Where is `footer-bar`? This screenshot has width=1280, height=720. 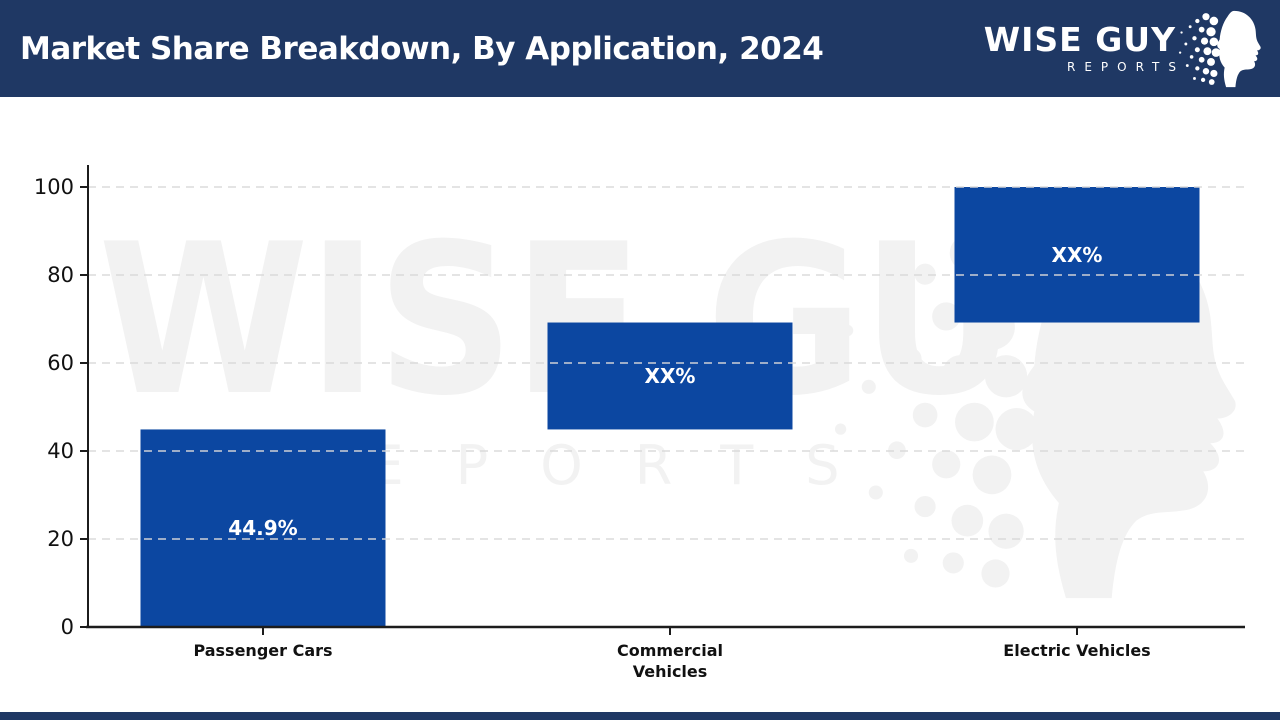 footer-bar is located at coordinates (640, 716).